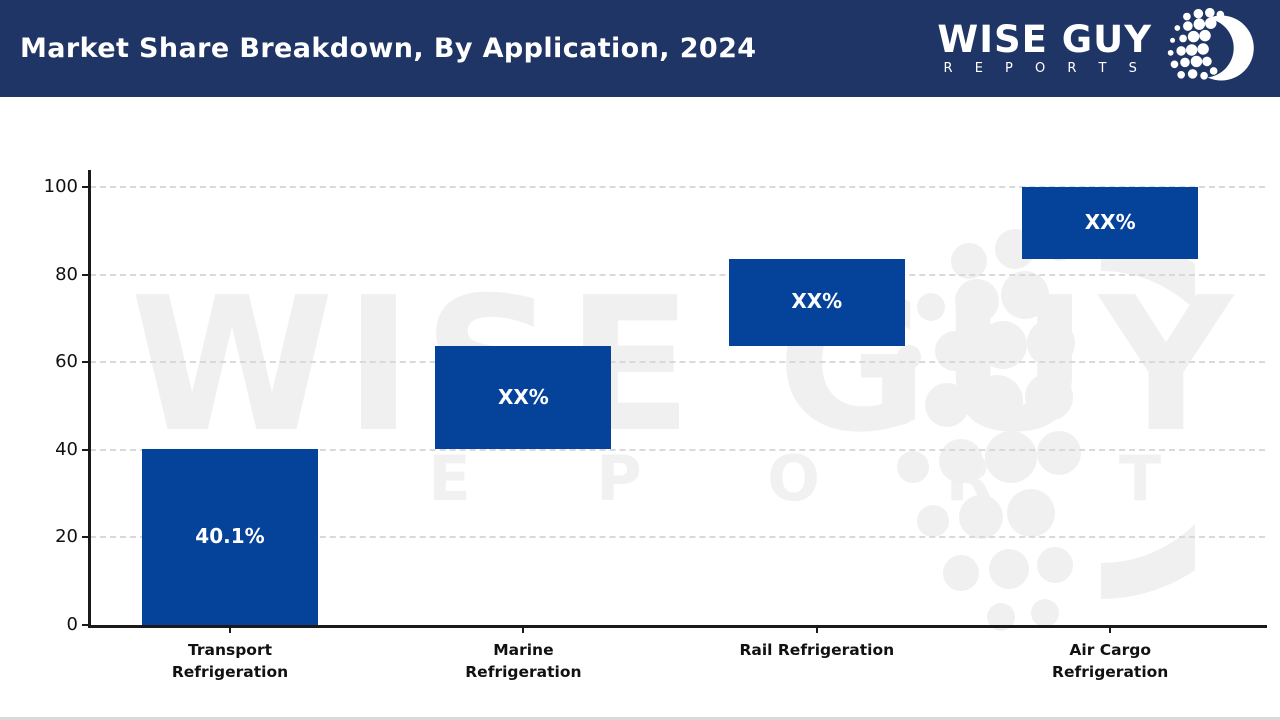 The height and width of the screenshot is (720, 1280). I want to click on category-label: Transport Refrigeration, so click(230, 661).